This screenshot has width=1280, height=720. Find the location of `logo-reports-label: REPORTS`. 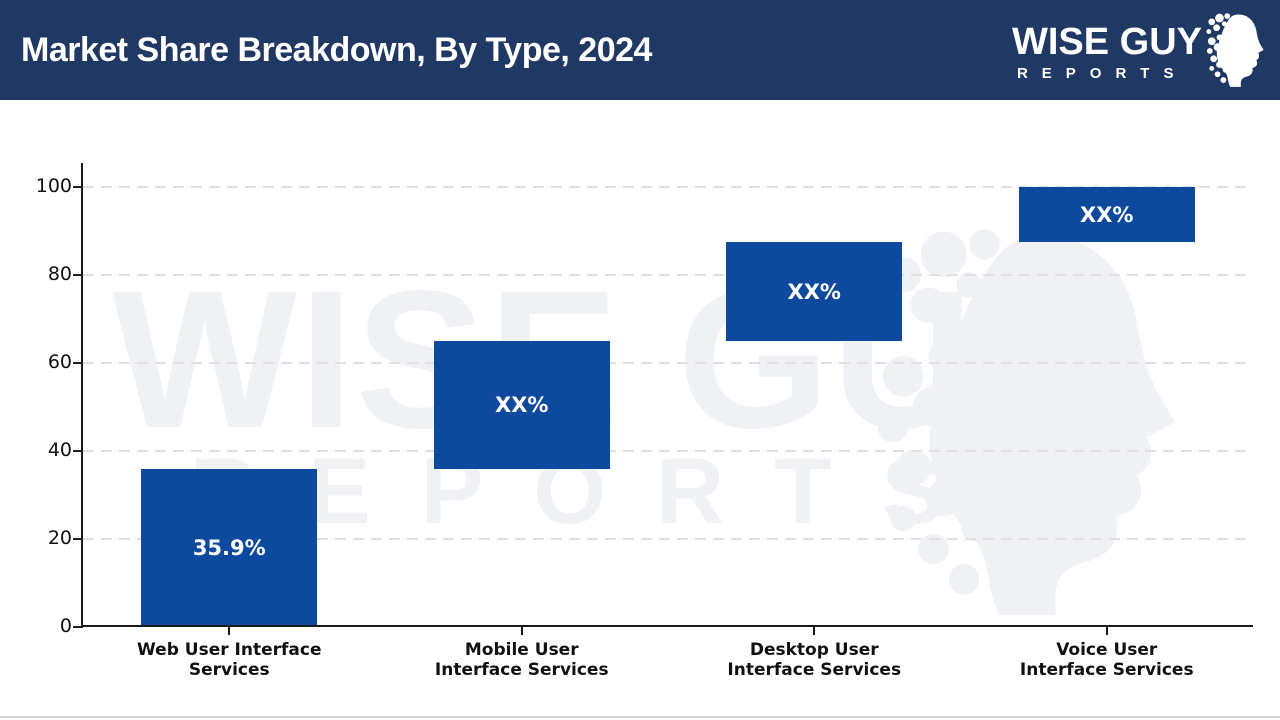

logo-reports-label: REPORTS is located at coordinates (1102, 73).